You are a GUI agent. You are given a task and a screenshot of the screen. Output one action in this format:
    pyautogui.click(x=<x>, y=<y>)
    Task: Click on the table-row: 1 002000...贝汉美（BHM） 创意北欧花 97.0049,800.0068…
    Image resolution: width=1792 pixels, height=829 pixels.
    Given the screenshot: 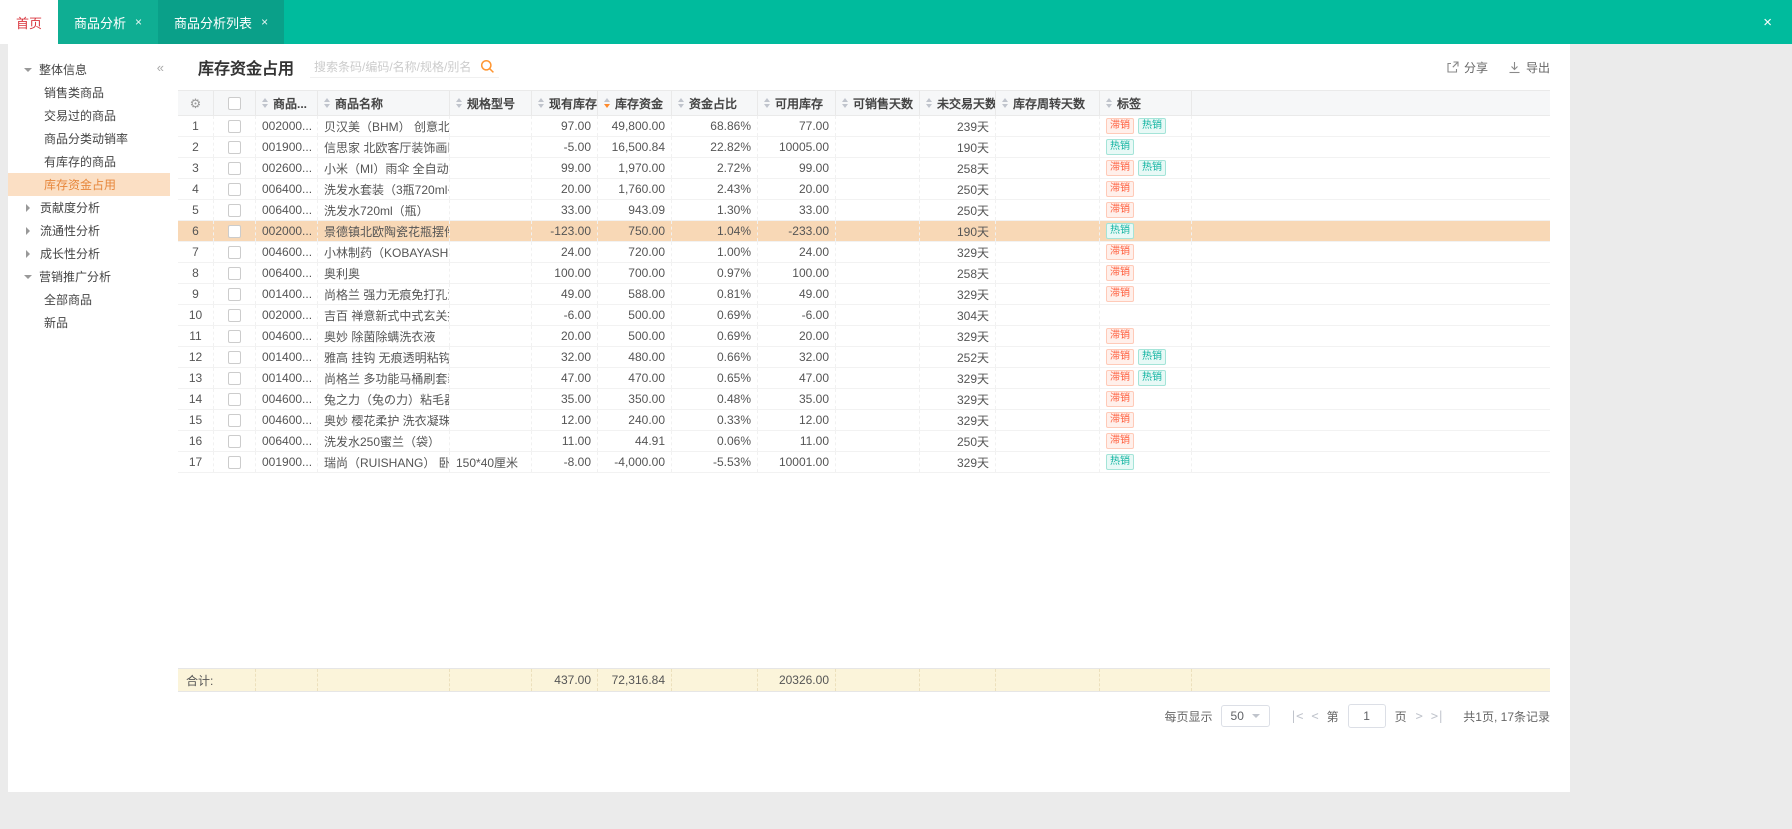 What is the action you would take?
    pyautogui.click(x=864, y=126)
    